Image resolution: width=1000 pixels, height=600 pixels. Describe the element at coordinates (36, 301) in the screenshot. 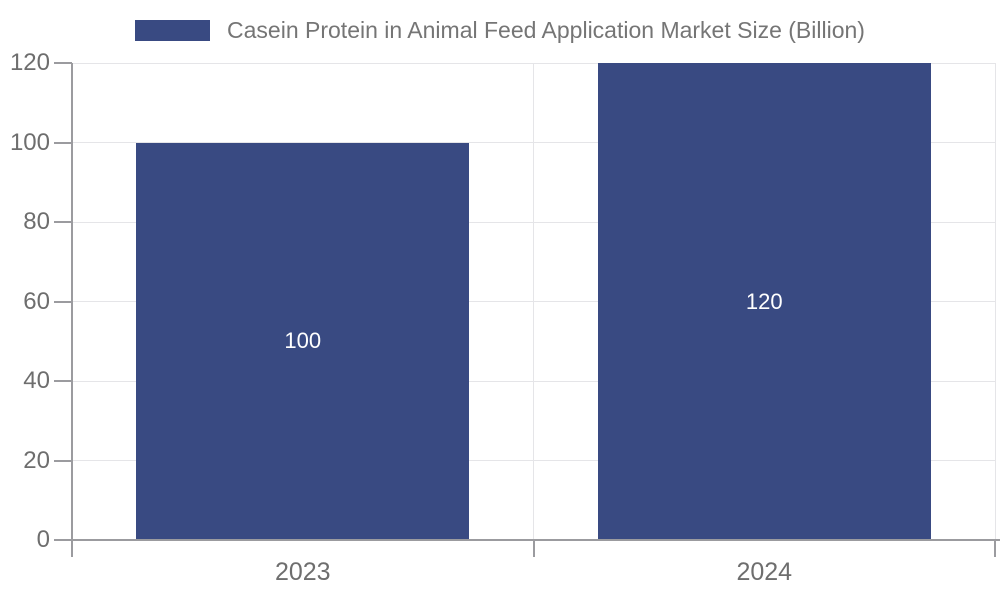

I see `y-axis-tick-label: 60` at that location.